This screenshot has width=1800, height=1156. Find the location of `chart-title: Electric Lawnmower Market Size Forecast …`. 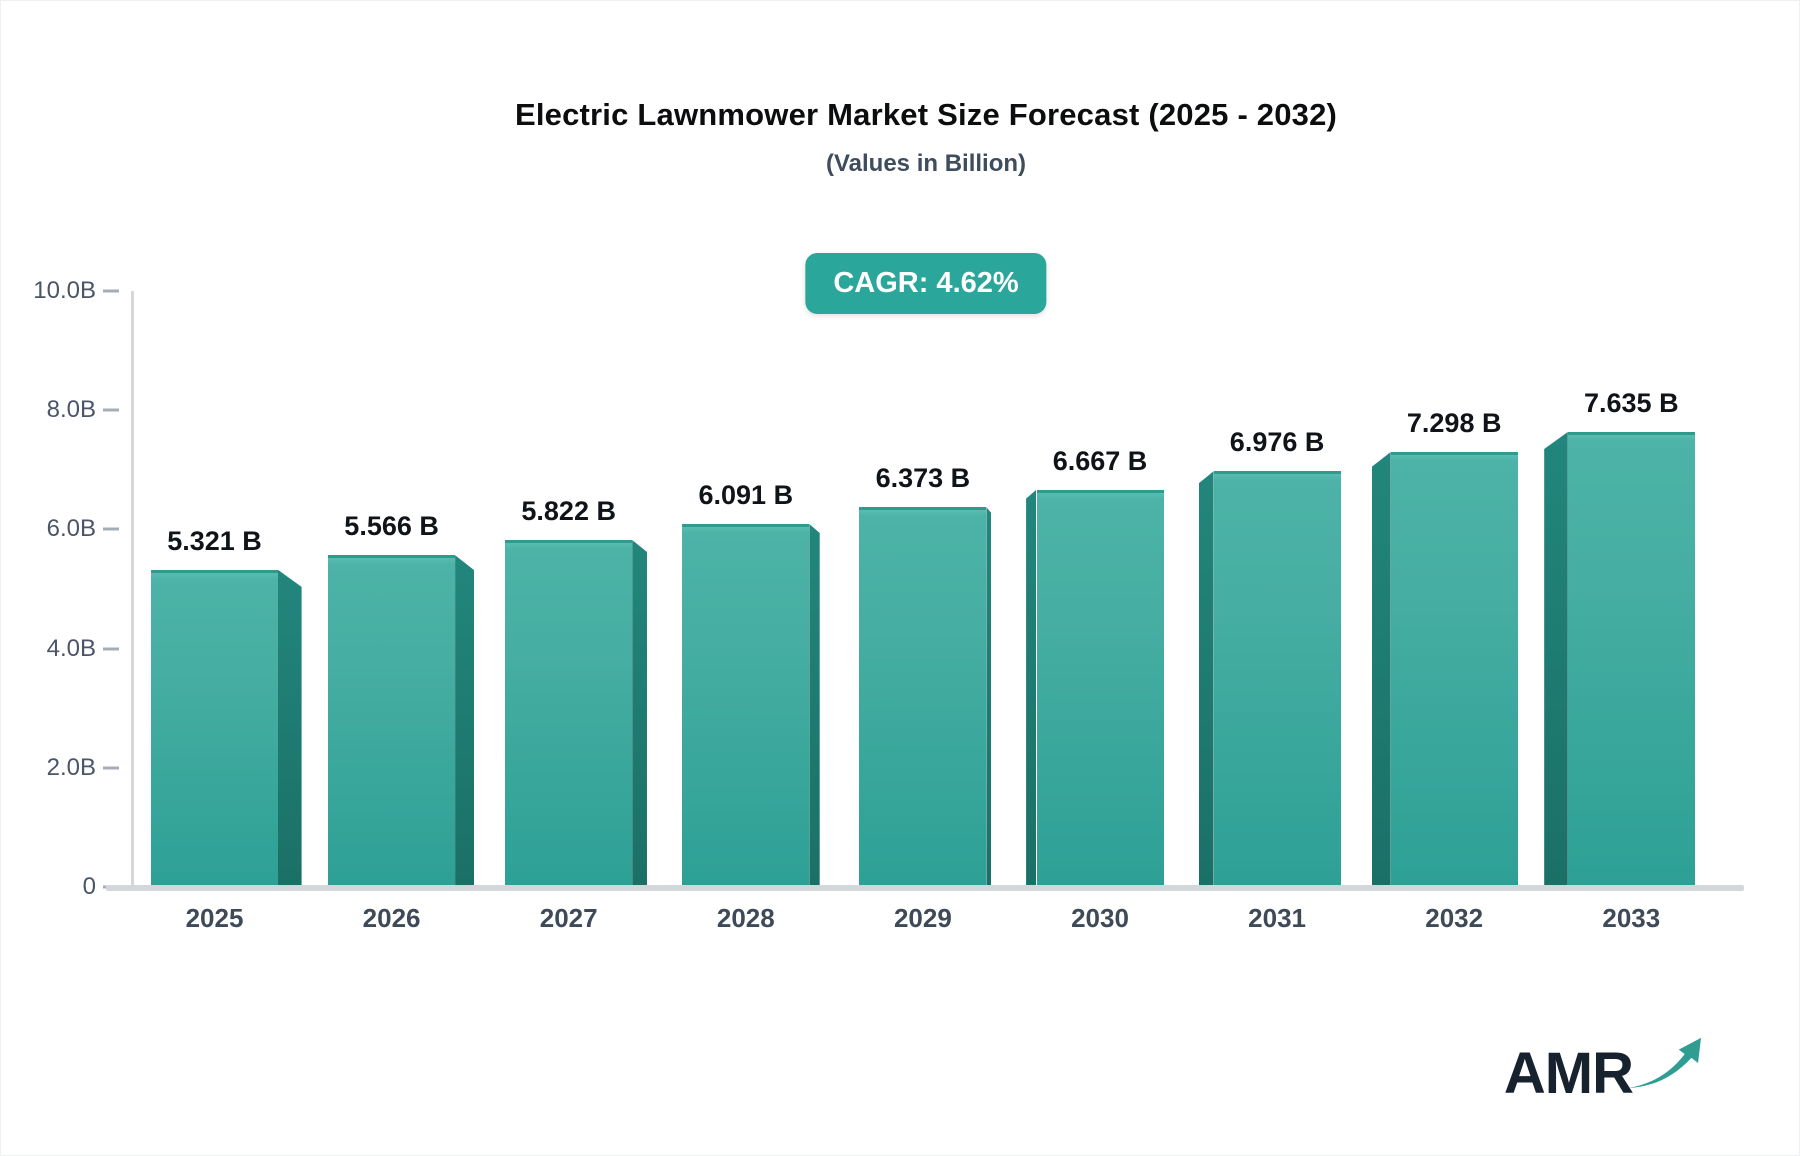

chart-title: Electric Lawnmower Market Size Forecast … is located at coordinates (926, 114).